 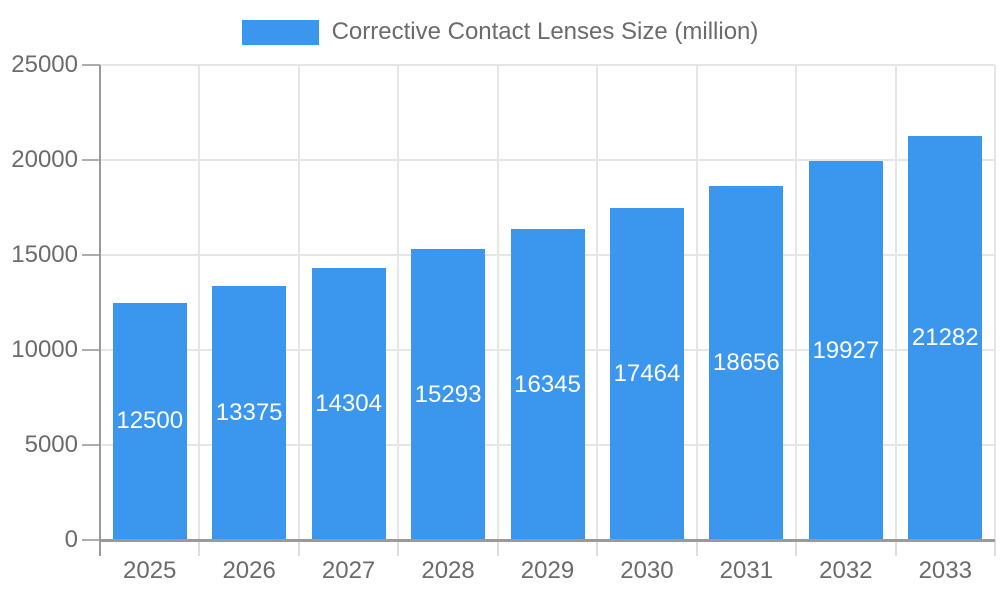 What do you see at coordinates (547, 540) in the screenshot?
I see `x-axis-line` at bounding box center [547, 540].